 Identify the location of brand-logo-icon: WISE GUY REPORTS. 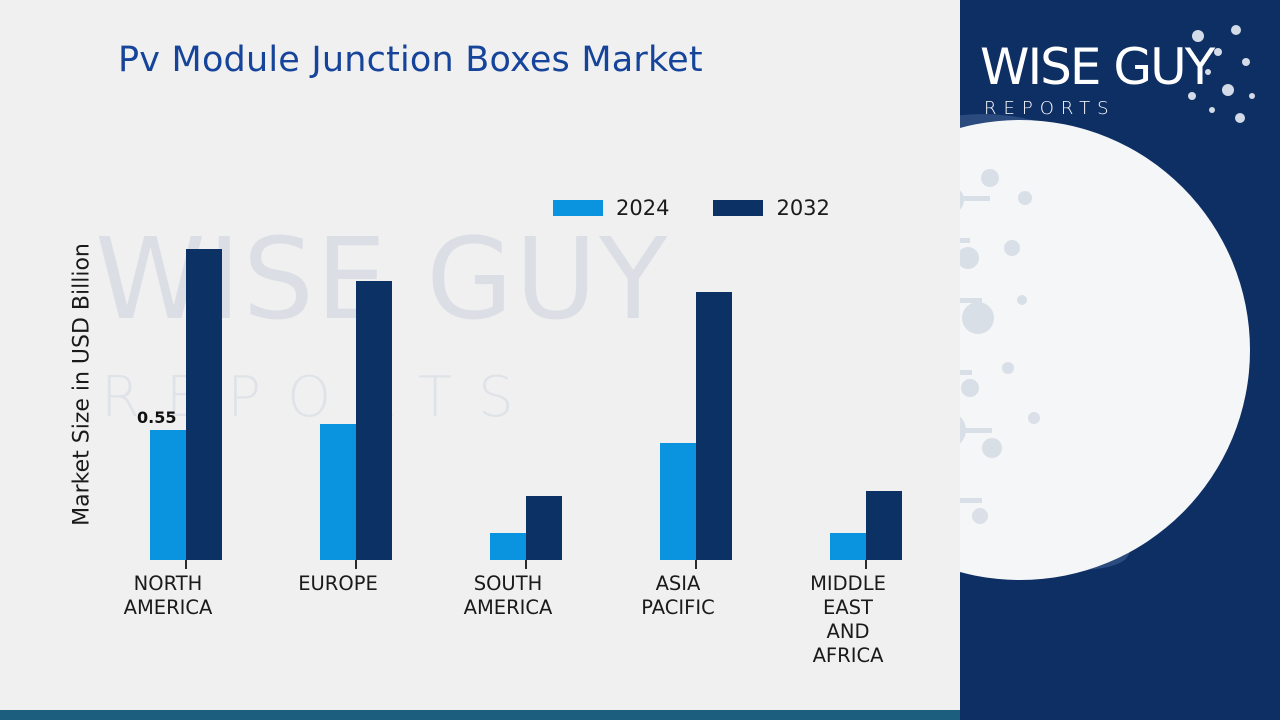
(1099, 78).